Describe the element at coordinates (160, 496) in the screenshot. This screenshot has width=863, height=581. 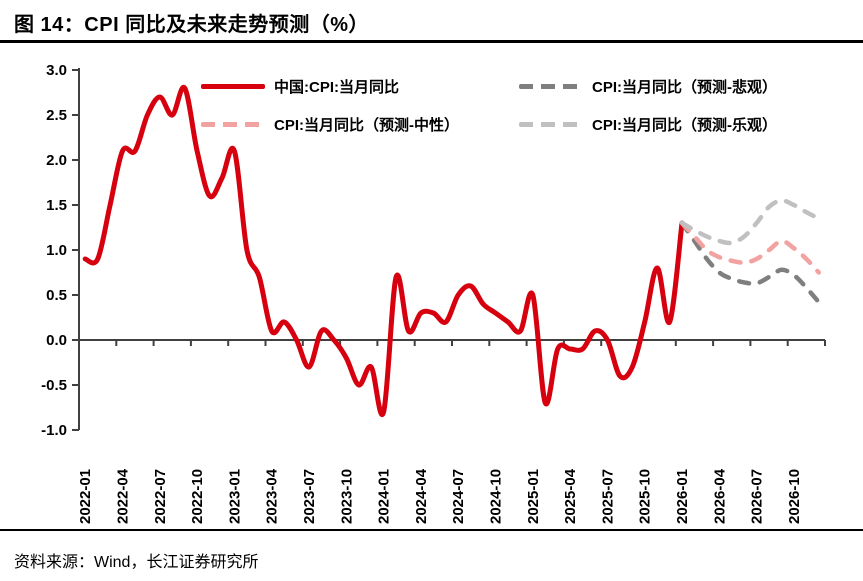
I see `svg-text: 2022-07` at that location.